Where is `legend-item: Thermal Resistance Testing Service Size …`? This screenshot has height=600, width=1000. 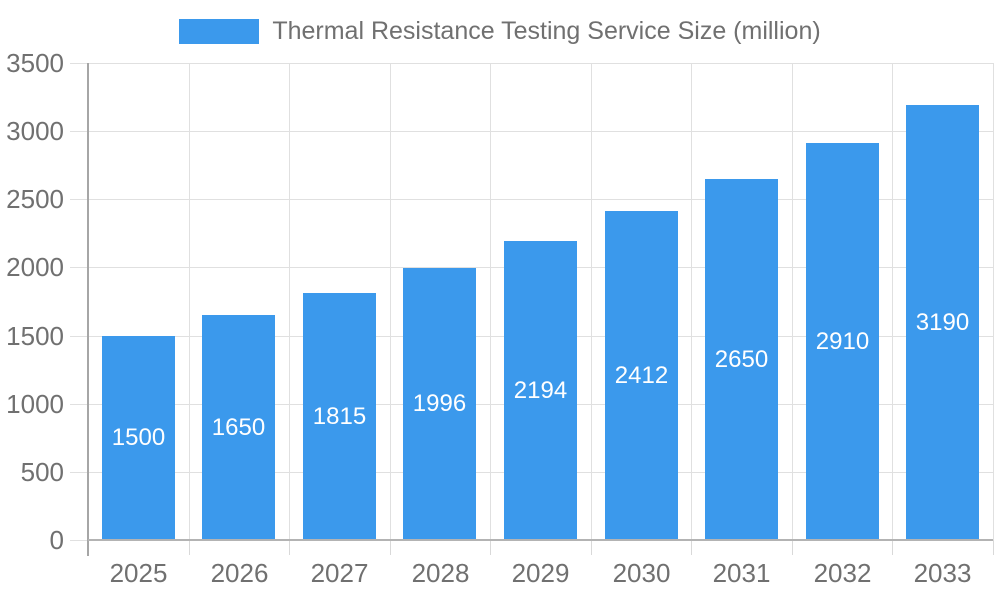 legend-item: Thermal Resistance Testing Service Size … is located at coordinates (500, 31).